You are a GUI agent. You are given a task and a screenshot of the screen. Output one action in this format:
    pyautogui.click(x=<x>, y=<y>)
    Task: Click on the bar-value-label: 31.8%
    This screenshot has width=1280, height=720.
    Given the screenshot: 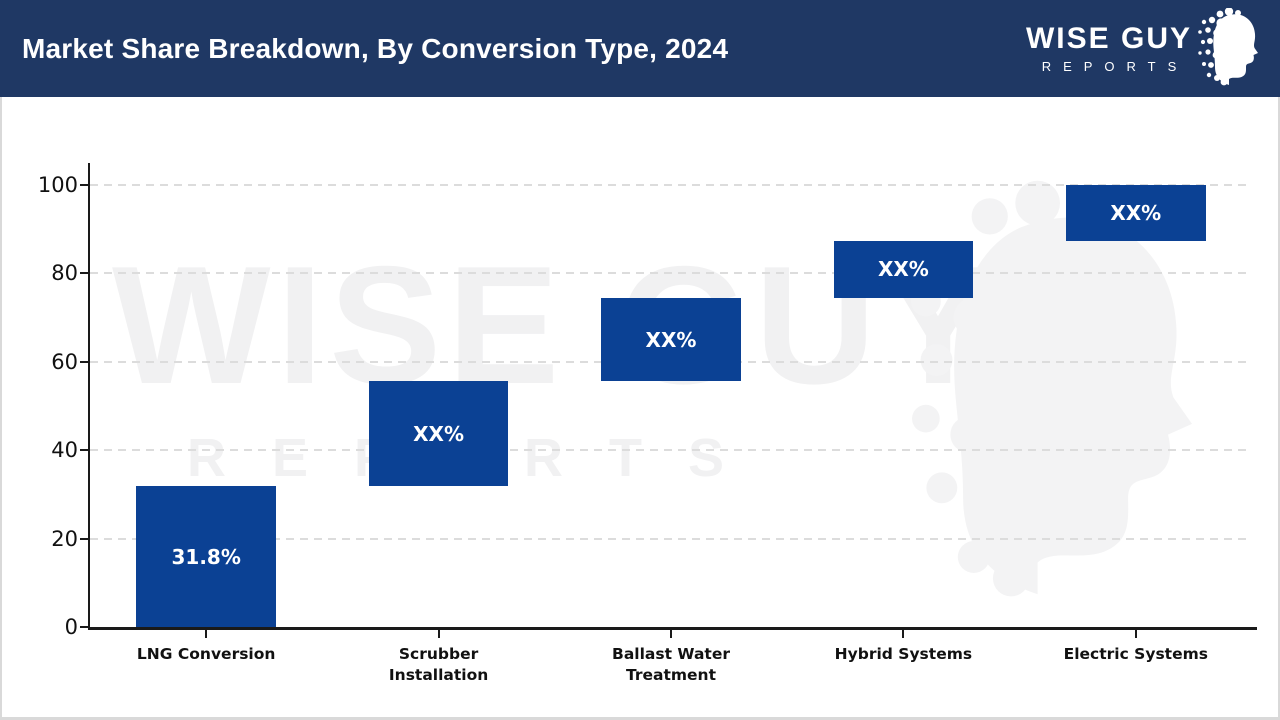 What is the action you would take?
    pyautogui.click(x=206, y=556)
    